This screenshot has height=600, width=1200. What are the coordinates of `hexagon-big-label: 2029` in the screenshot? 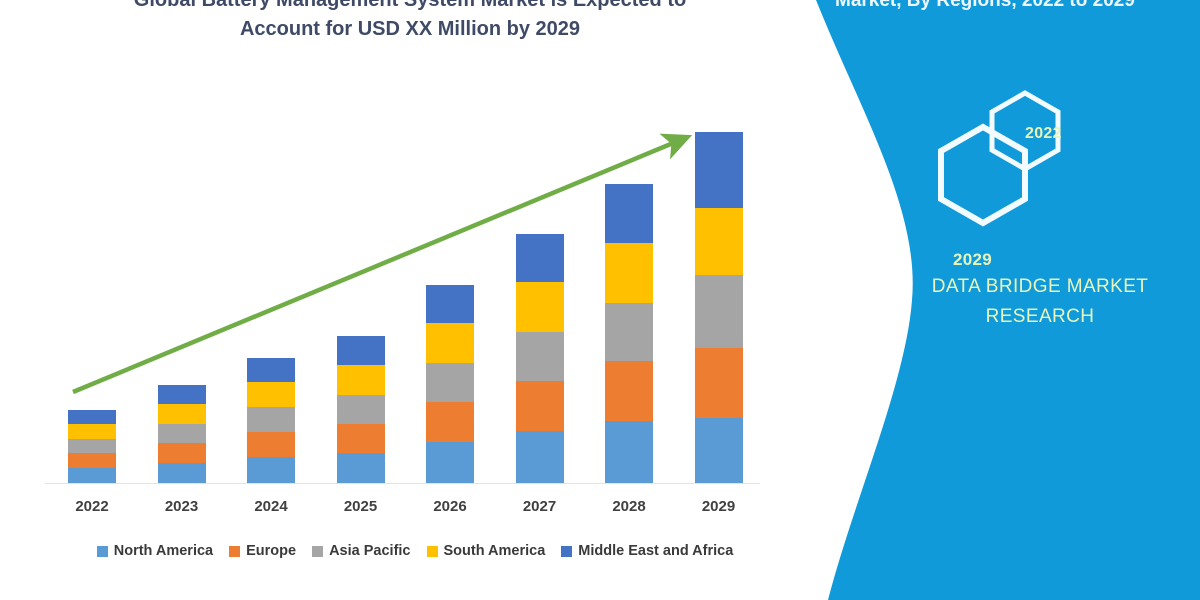 It's located at (973, 259).